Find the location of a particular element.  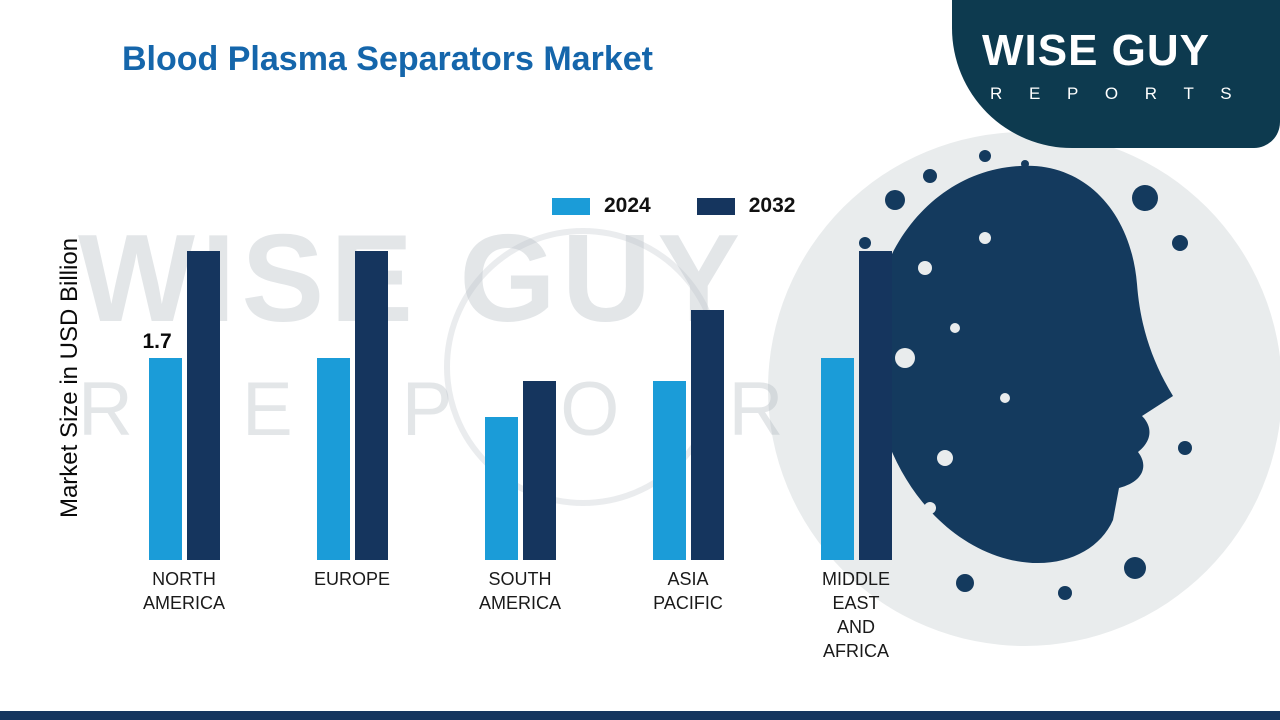

legend-item-2024: 2024 is located at coordinates (601, 206).